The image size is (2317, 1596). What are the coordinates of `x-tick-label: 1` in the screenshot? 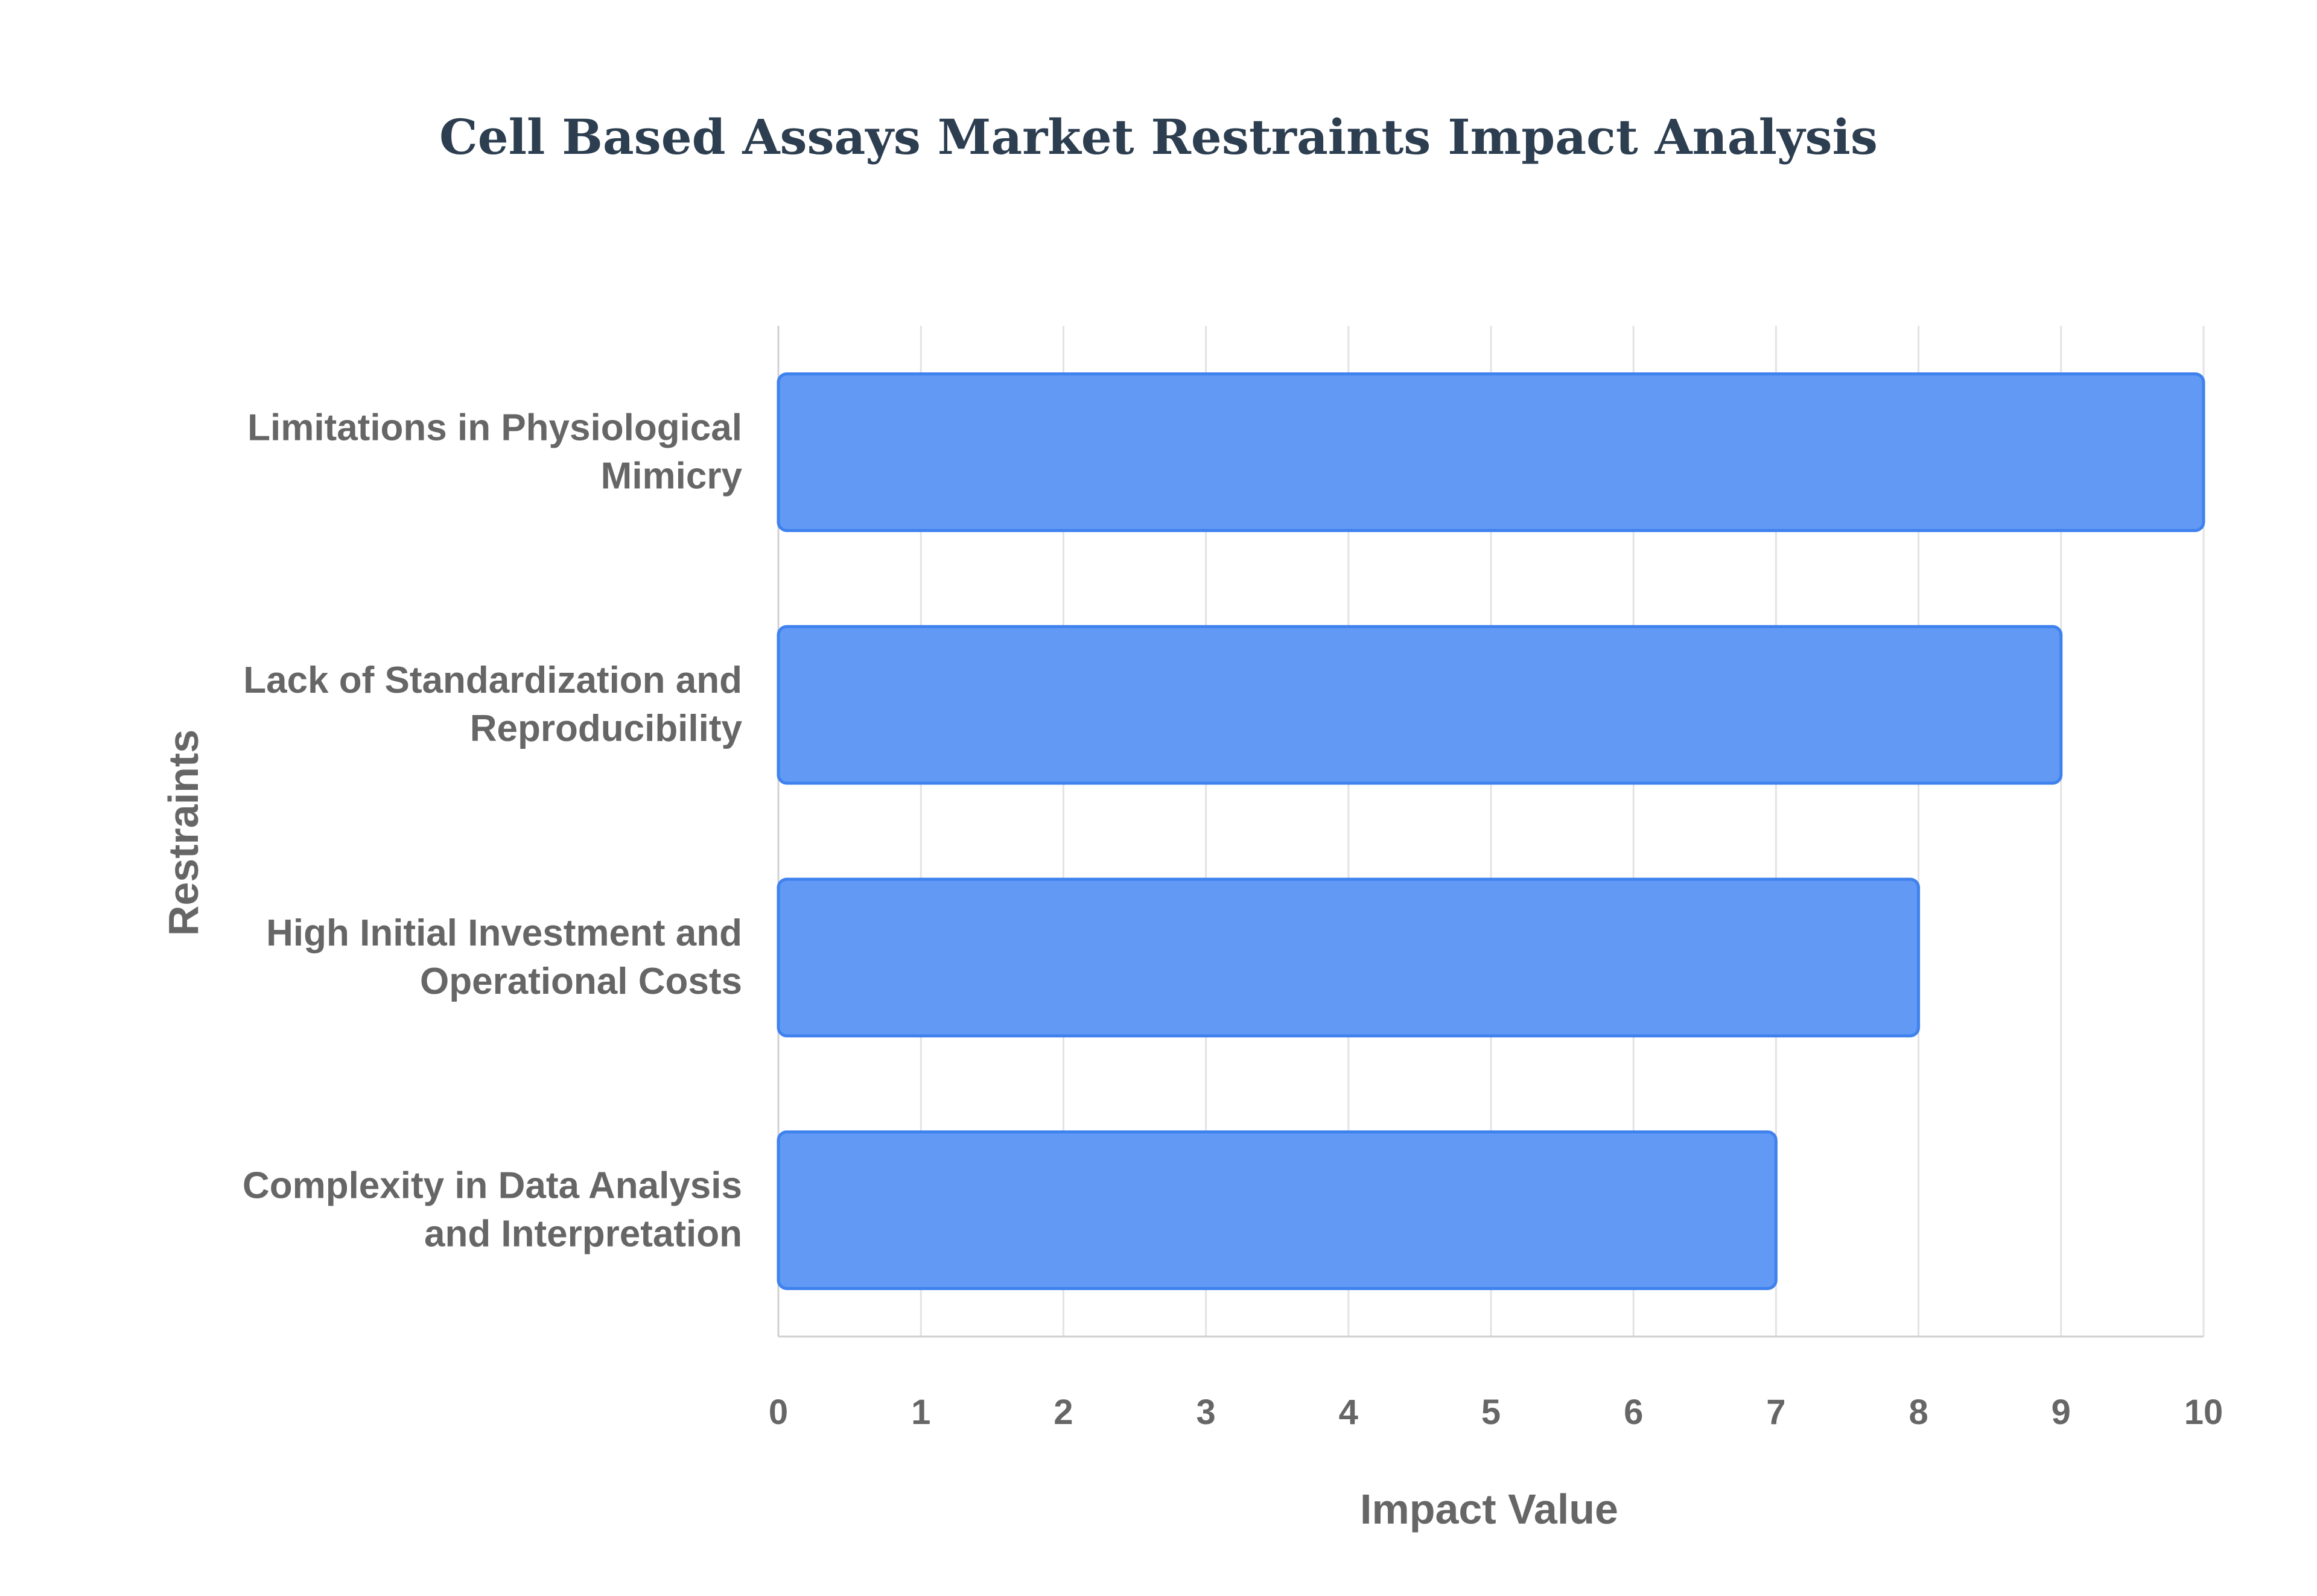 It's located at (920, 1413).